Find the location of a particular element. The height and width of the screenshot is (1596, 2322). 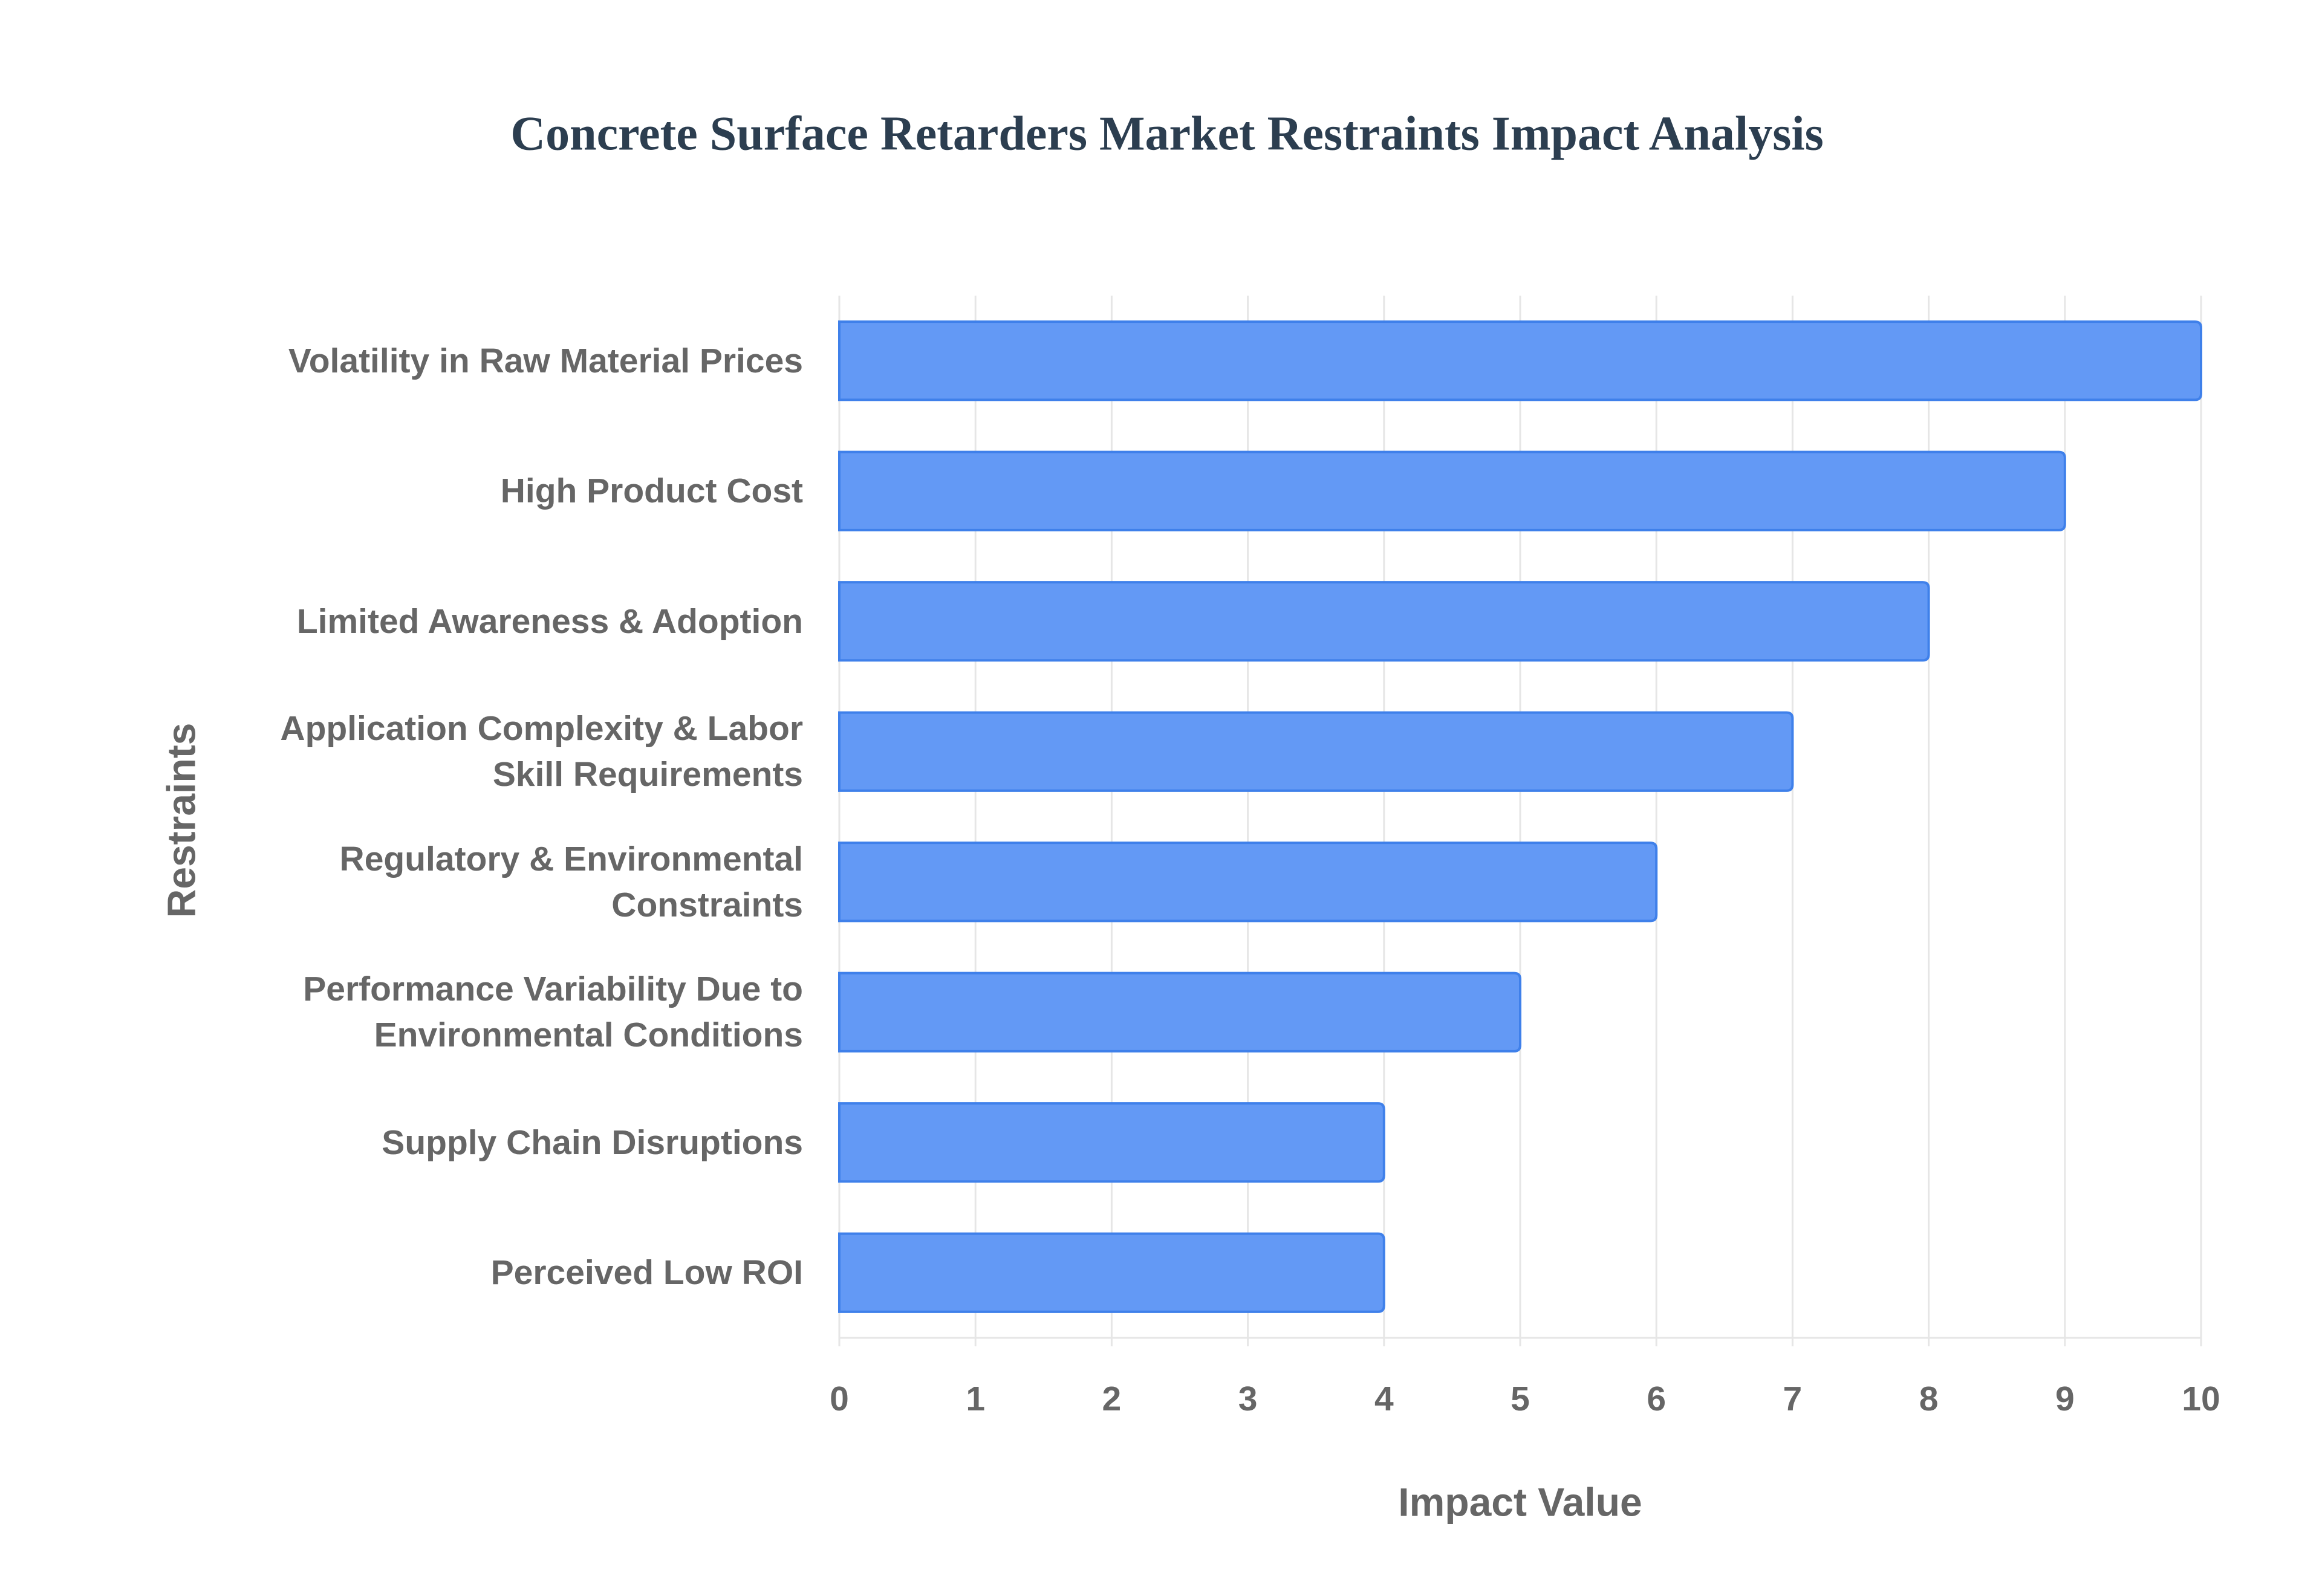

x-tick-label: 6 is located at coordinates (1656, 1399).